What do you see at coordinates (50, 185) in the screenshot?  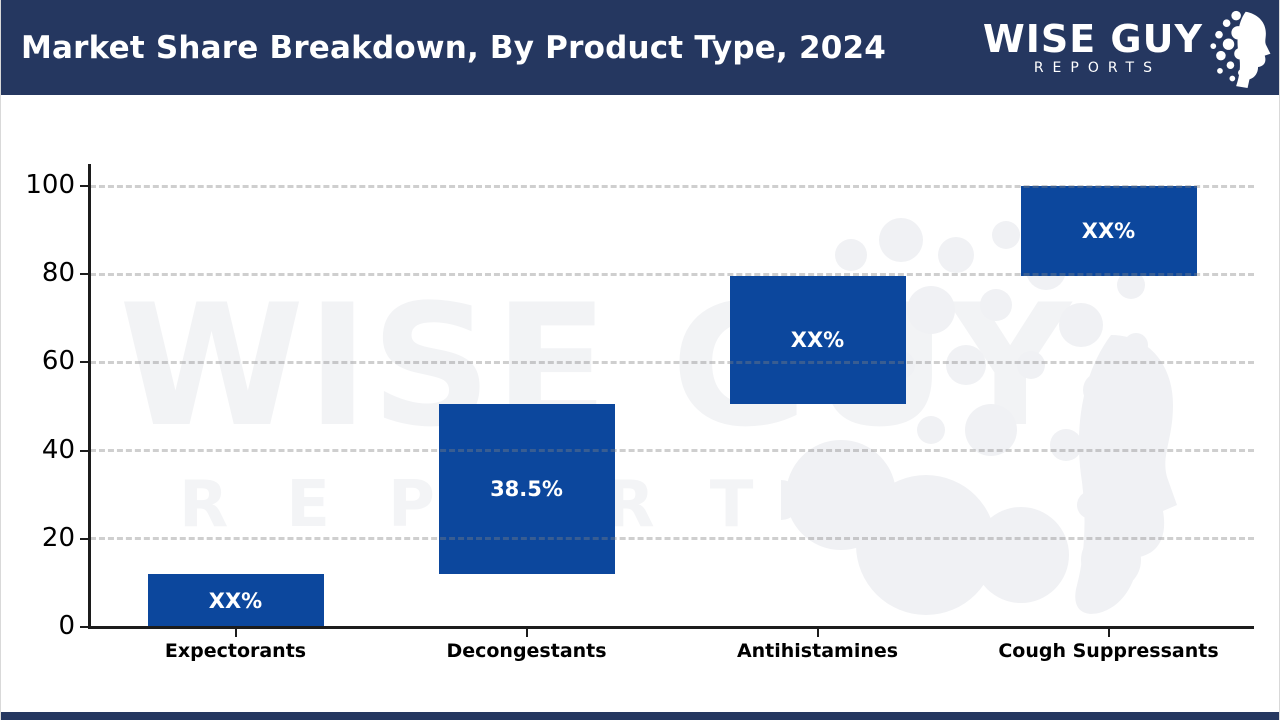 I see `y-tick-label-100: 100` at bounding box center [50, 185].